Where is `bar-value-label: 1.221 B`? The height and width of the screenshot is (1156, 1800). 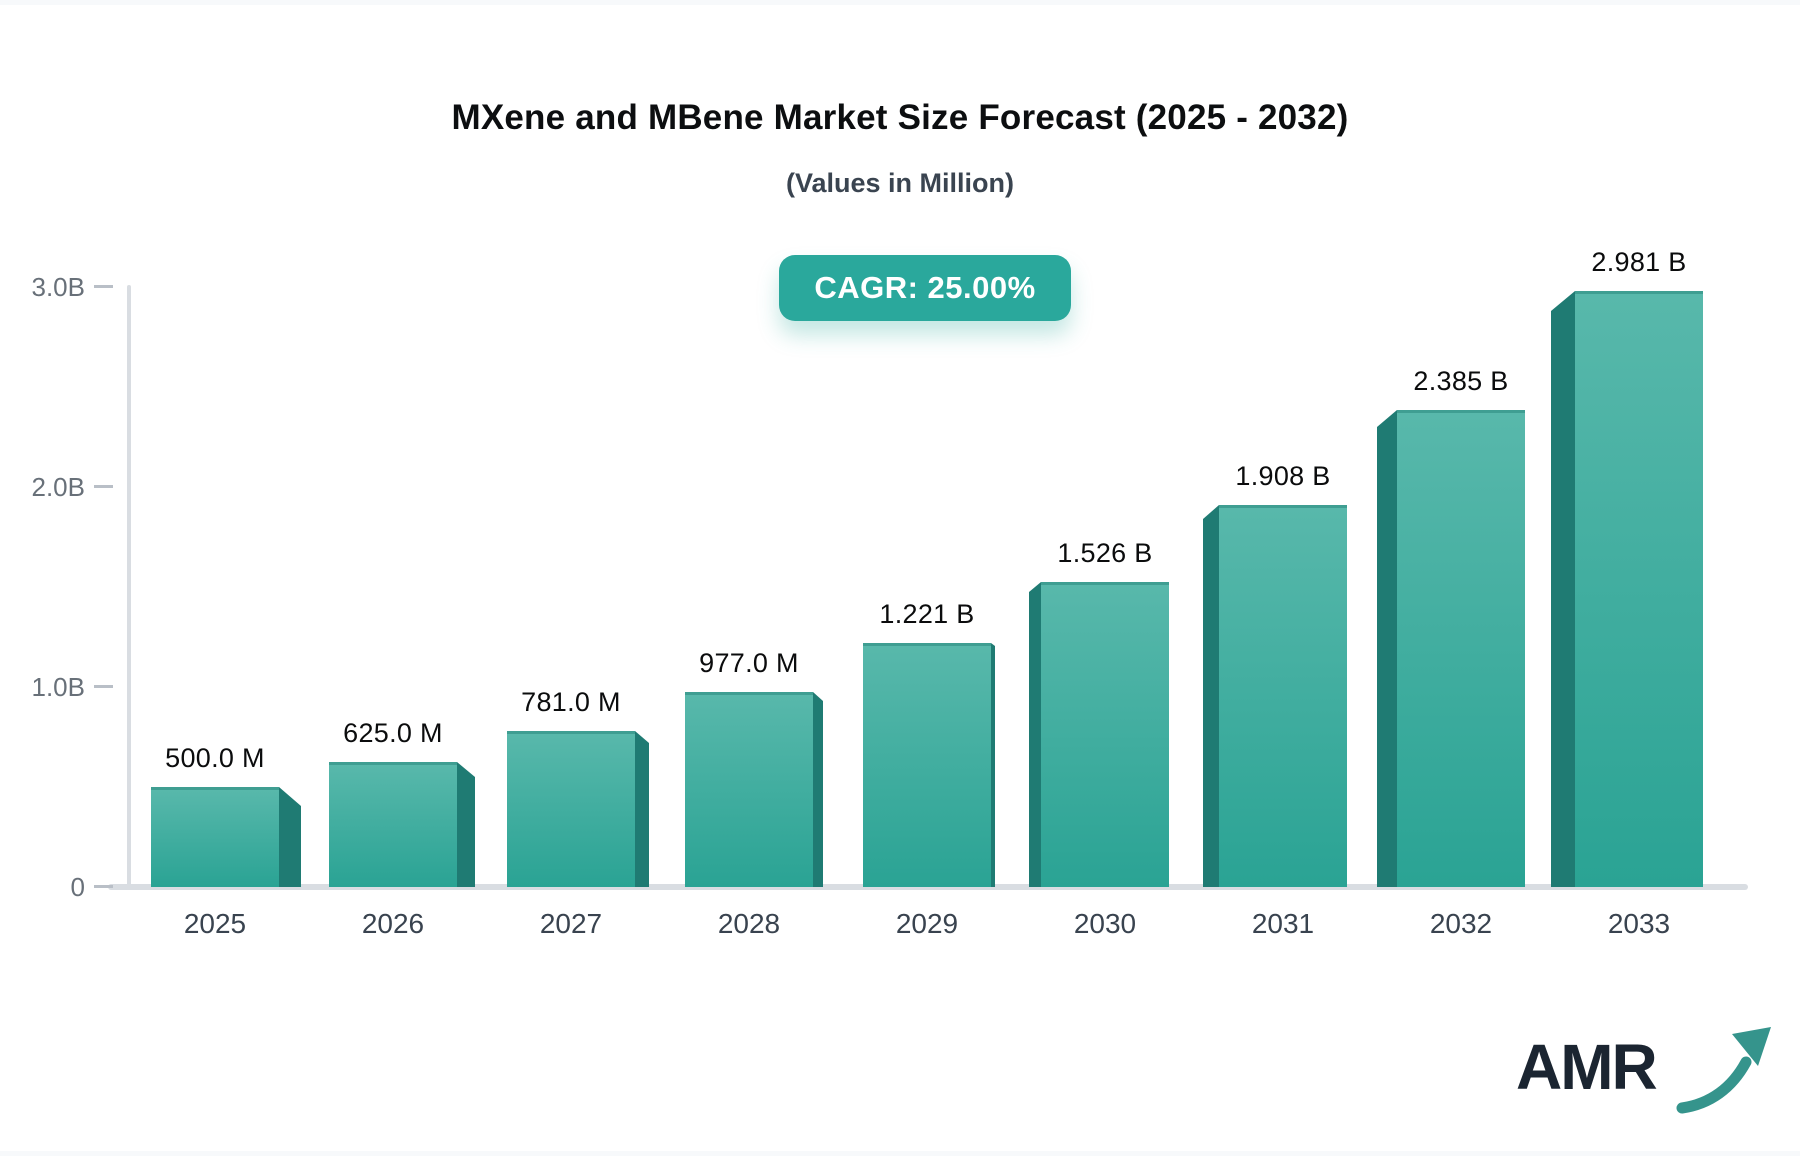
bar-value-label: 1.221 B is located at coordinates (927, 614).